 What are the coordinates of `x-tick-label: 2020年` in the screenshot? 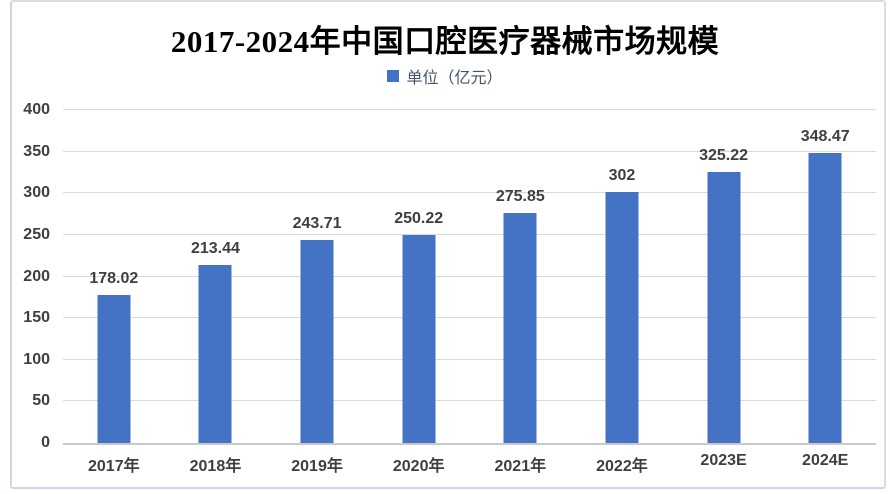 It's located at (418, 466).